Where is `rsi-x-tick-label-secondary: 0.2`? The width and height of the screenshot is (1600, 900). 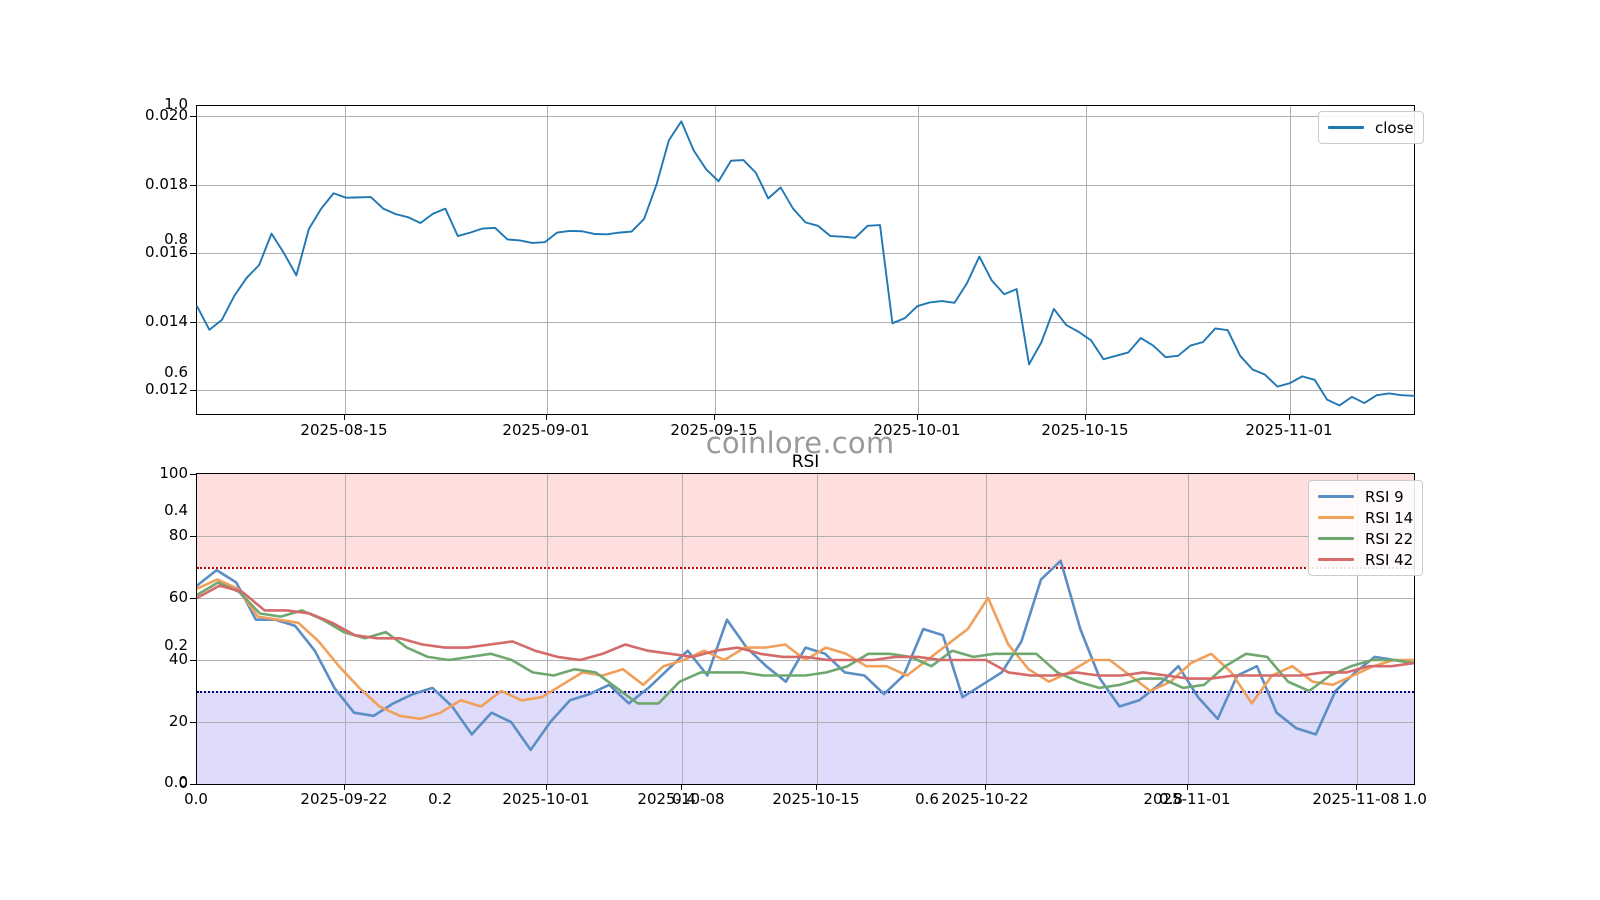
rsi-x-tick-label-secondary: 0.2 is located at coordinates (440, 799).